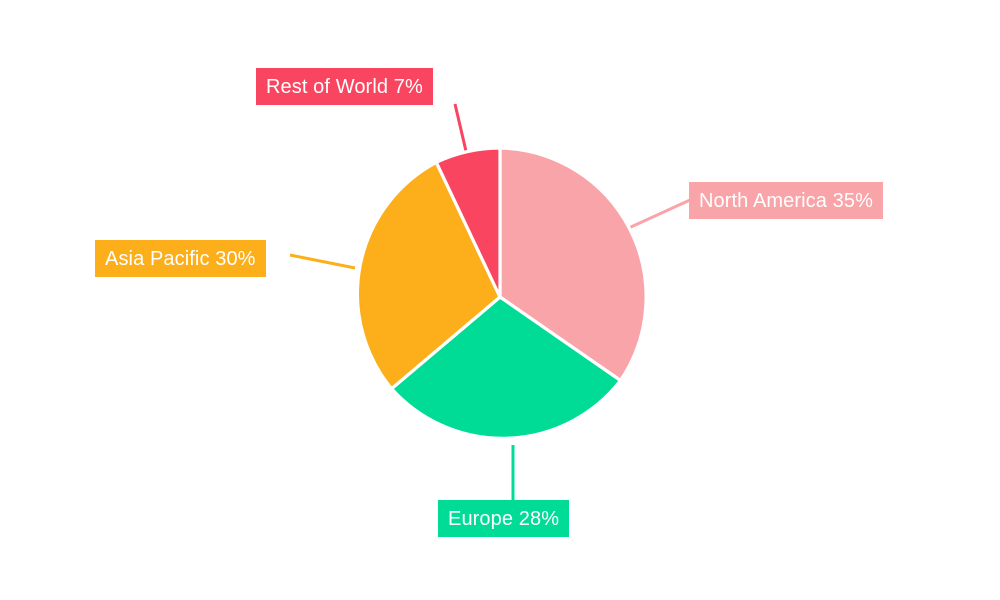 This screenshot has height=600, width=1000. What do you see at coordinates (655, 216) in the screenshot?
I see `leader-line-north-america` at bounding box center [655, 216].